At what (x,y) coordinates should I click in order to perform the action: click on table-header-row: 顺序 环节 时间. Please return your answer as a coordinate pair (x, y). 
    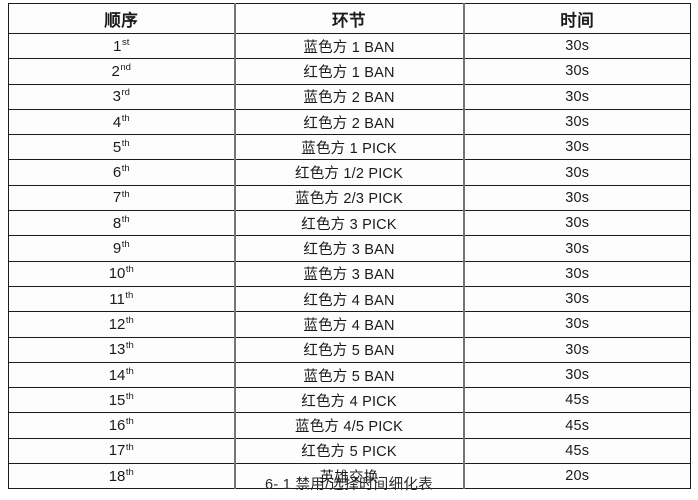
    Looking at the image, I should click on (349, 18).